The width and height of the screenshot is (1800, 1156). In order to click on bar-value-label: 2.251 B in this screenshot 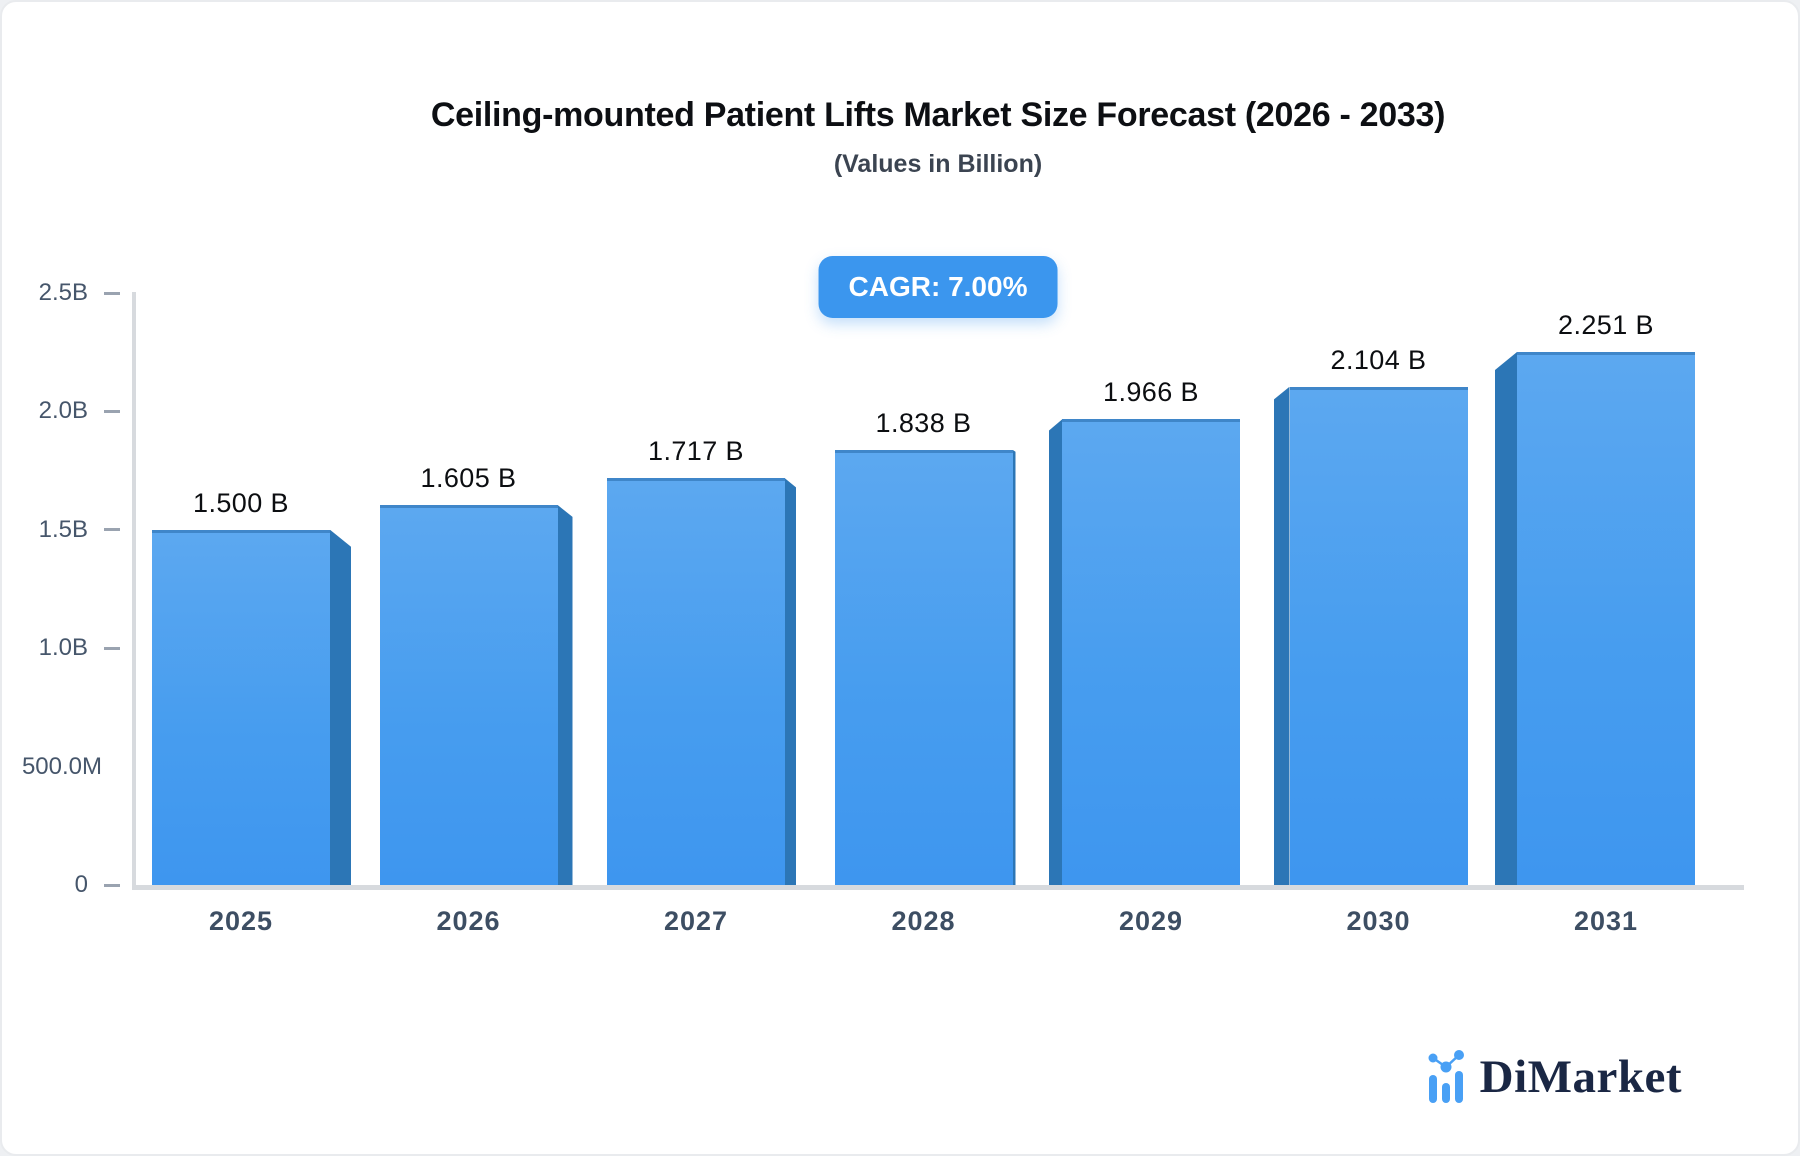, I will do `click(1606, 324)`.